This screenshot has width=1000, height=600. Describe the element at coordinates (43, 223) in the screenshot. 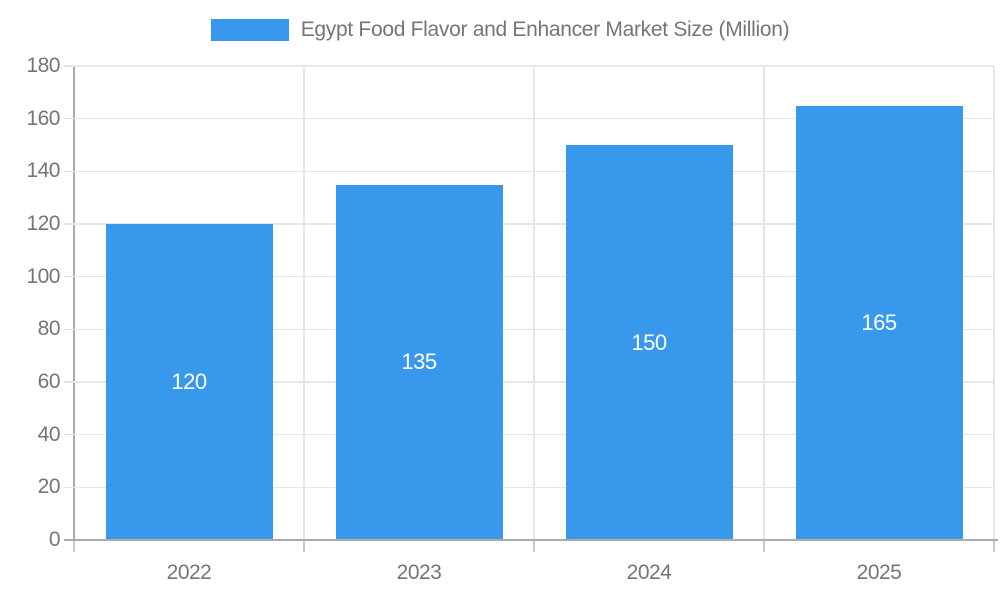

I see `y-axis-tick-label: 120` at that location.